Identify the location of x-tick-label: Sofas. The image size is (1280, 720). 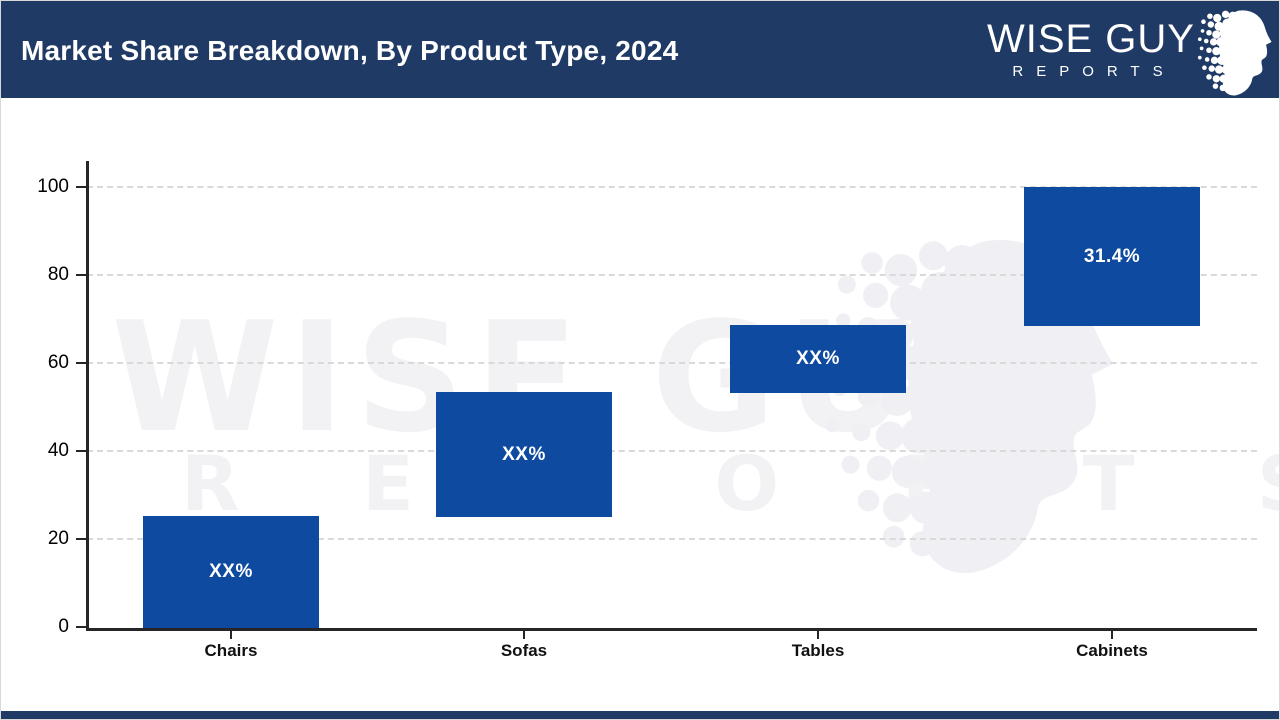
(524, 650).